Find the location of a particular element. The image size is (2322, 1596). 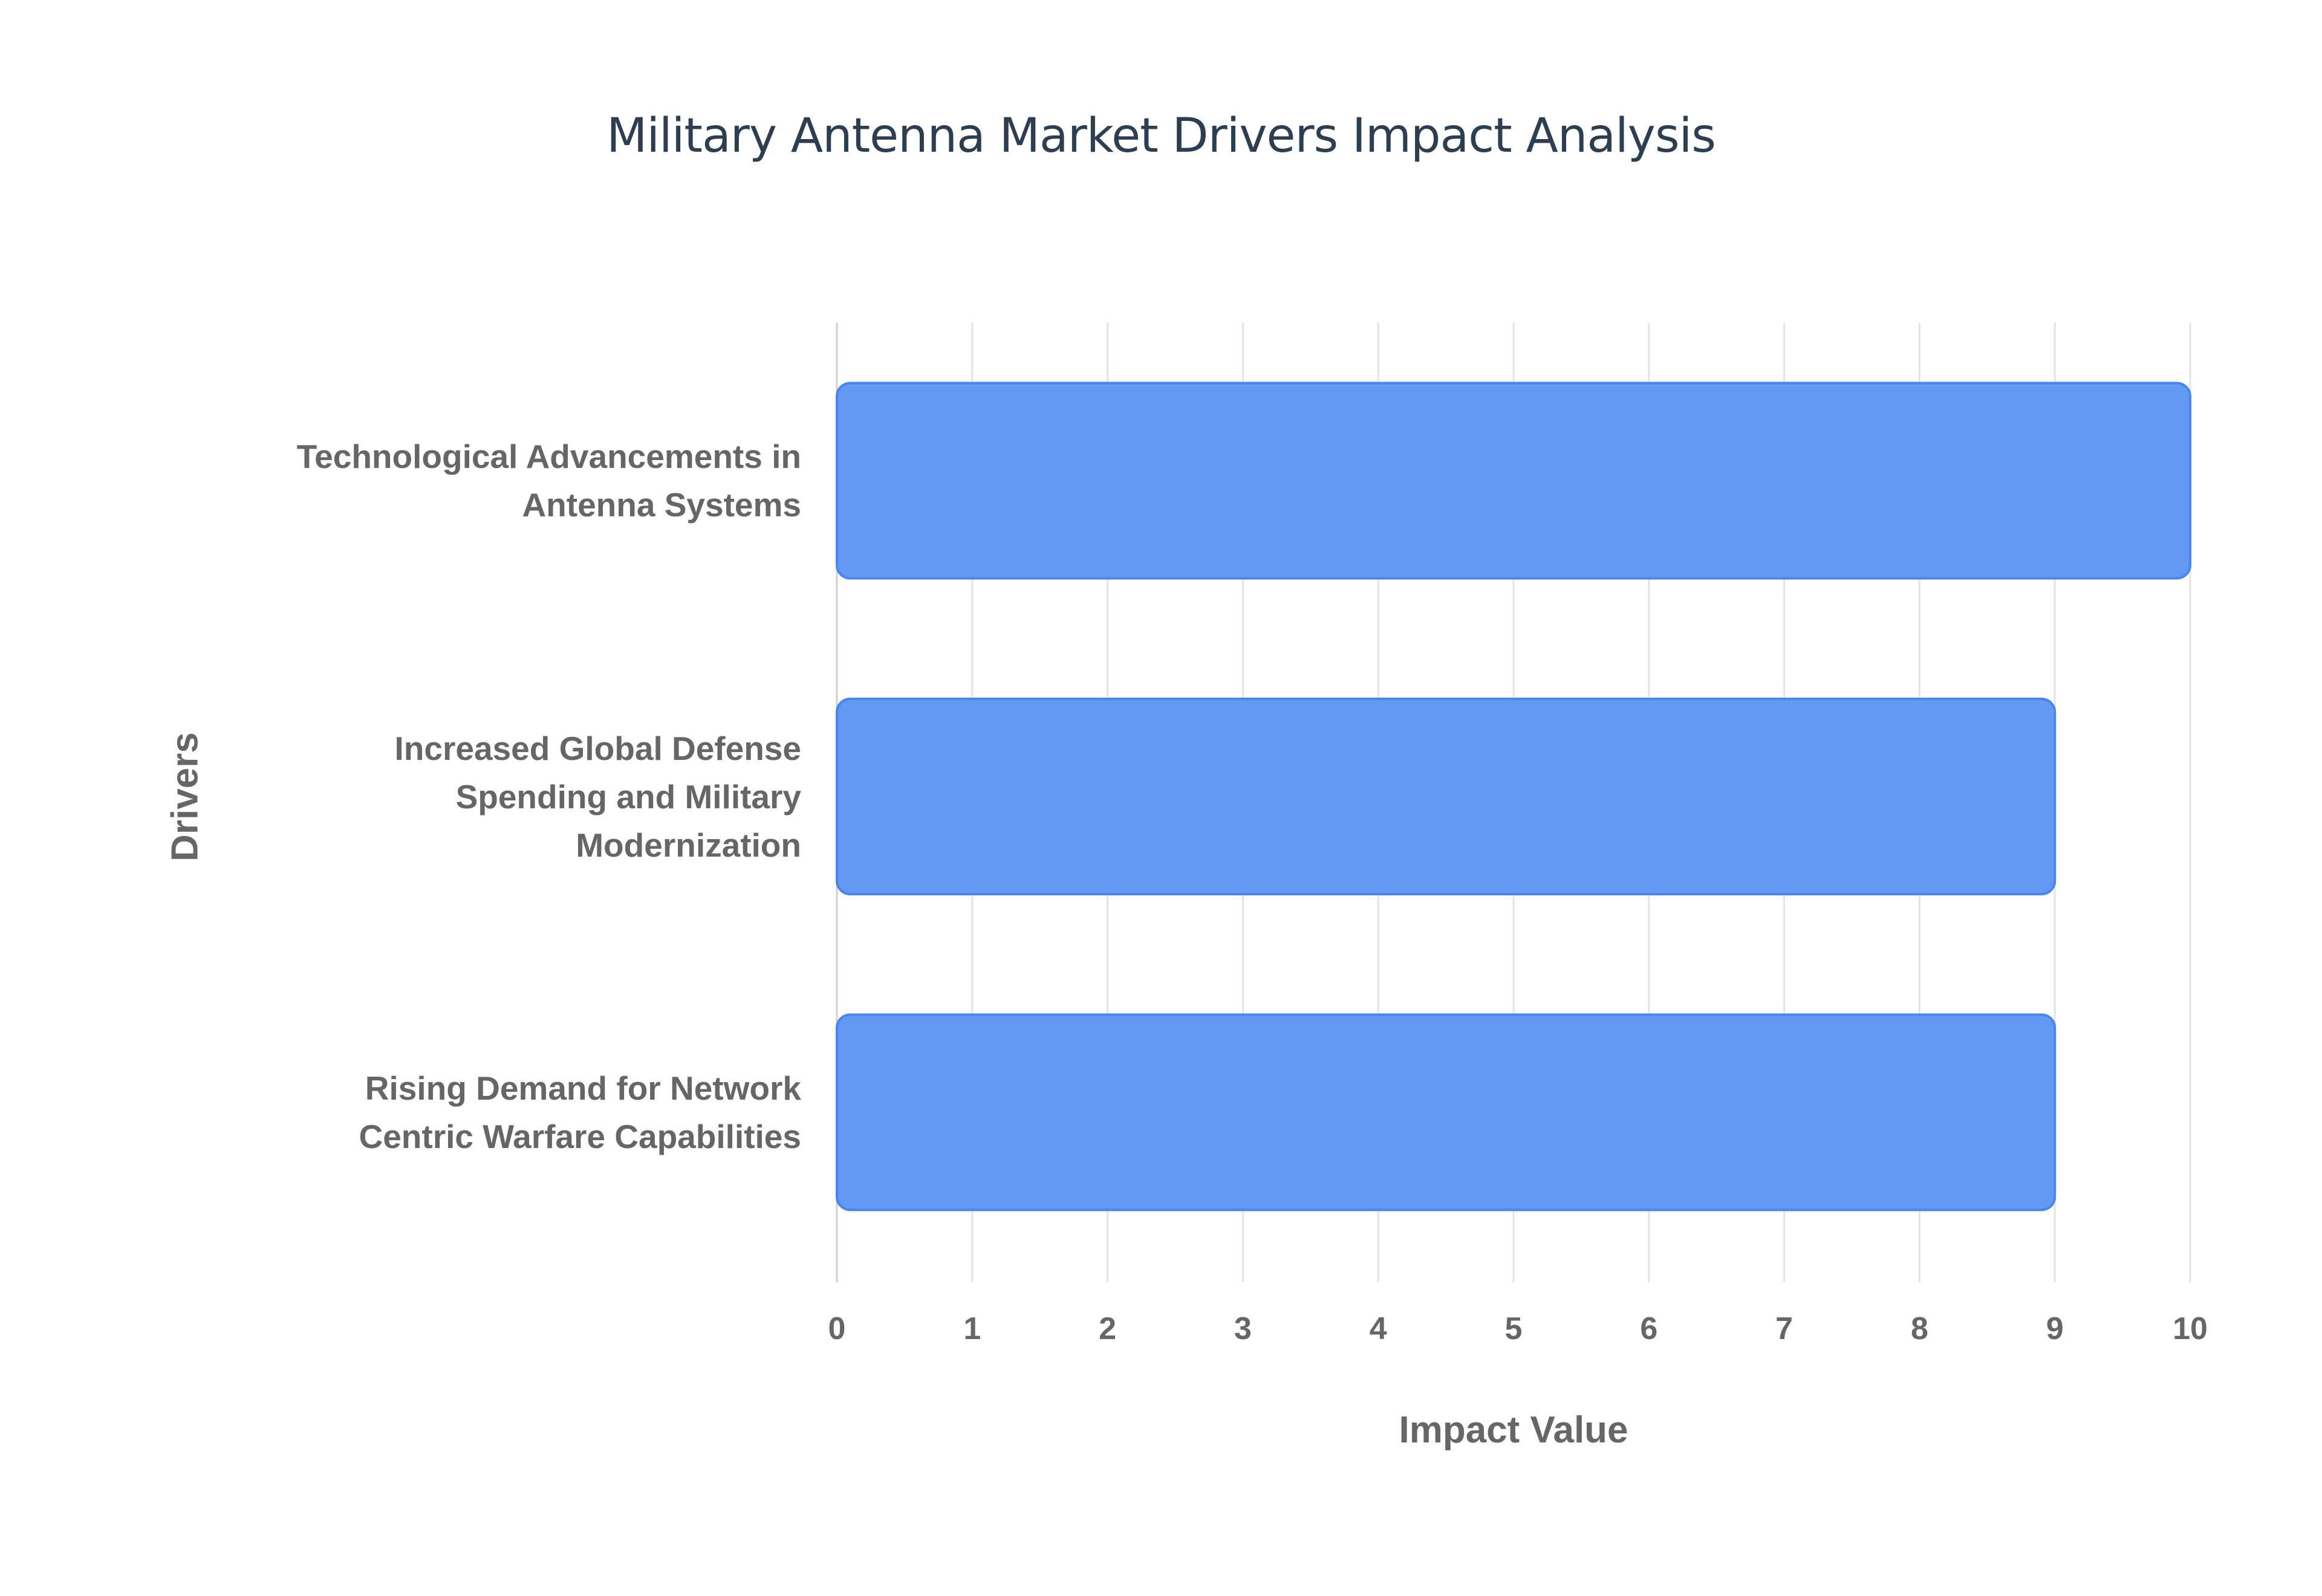

x-tick-label: 5 is located at coordinates (1514, 1328).